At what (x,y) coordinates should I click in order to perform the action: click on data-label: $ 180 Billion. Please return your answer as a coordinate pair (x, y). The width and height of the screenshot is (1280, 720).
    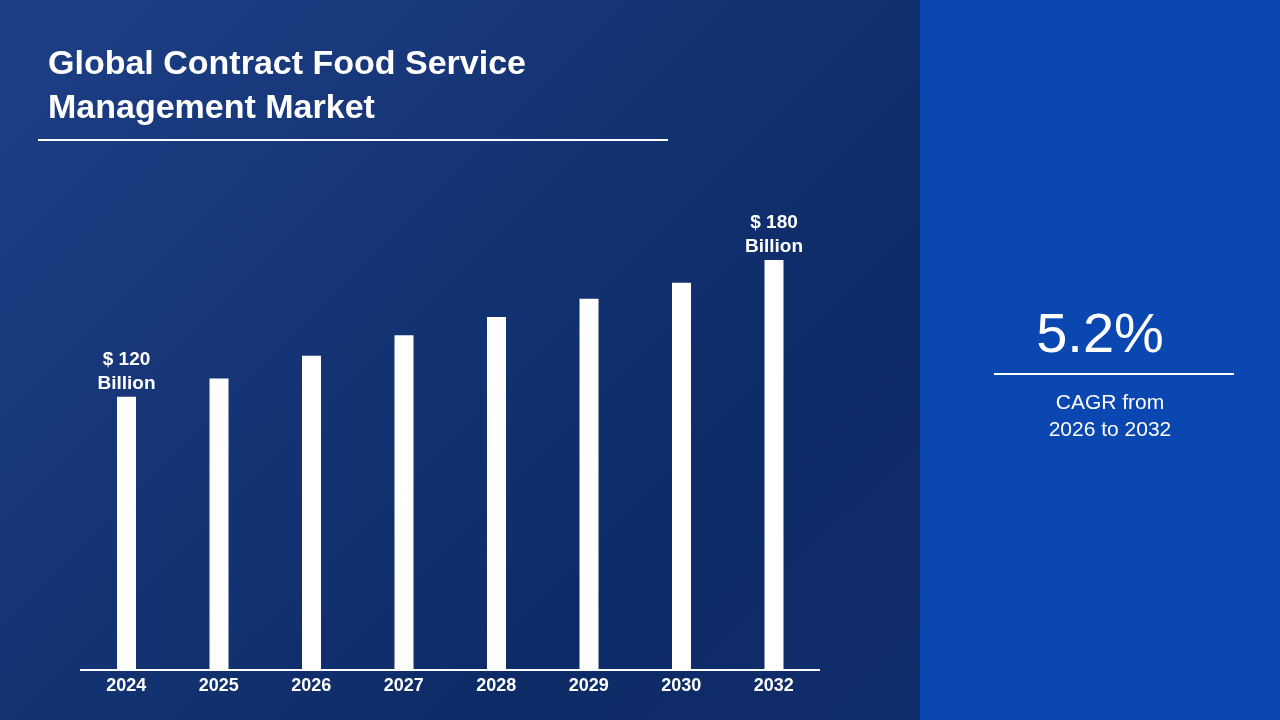
    Looking at the image, I should click on (774, 233).